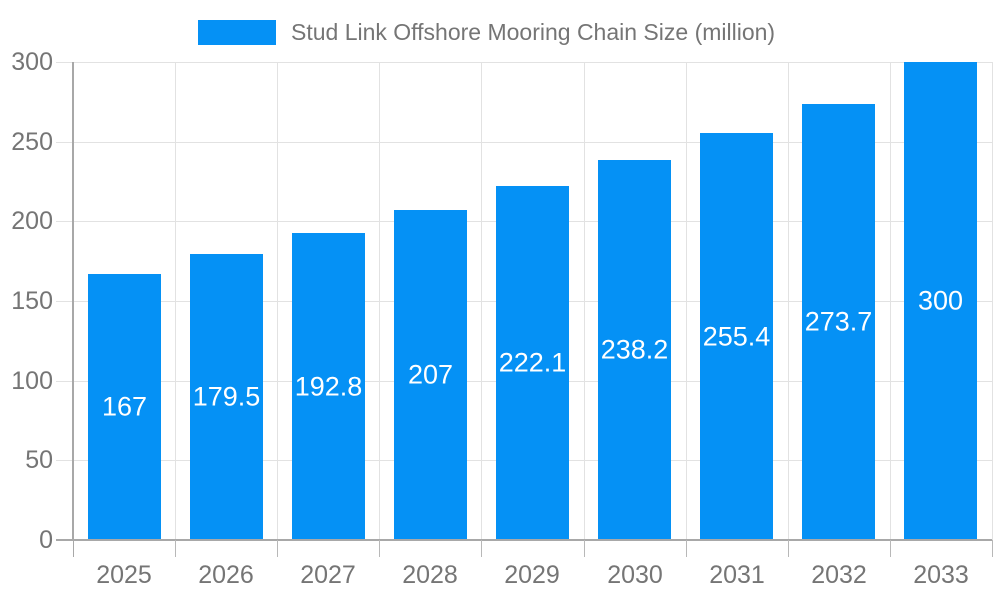 This screenshot has height=600, width=1000. Describe the element at coordinates (32, 301) in the screenshot. I see `y-tick-label: 150` at that location.